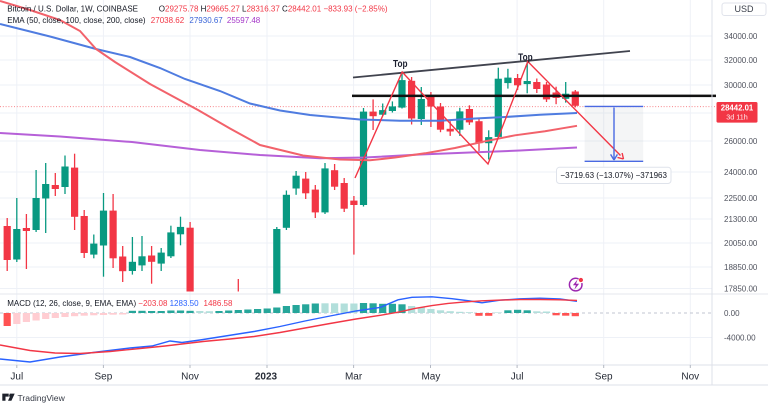  I want to click on svg-text: 0.00, so click(732, 313).